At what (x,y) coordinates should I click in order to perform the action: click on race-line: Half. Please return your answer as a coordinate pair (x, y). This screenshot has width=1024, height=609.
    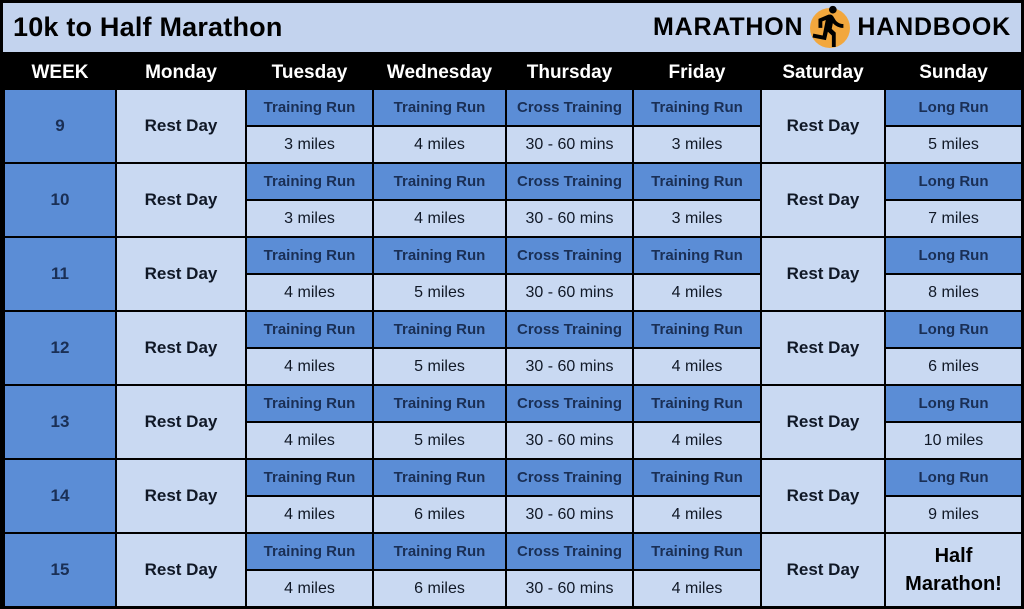
    Looking at the image, I should click on (953, 556).